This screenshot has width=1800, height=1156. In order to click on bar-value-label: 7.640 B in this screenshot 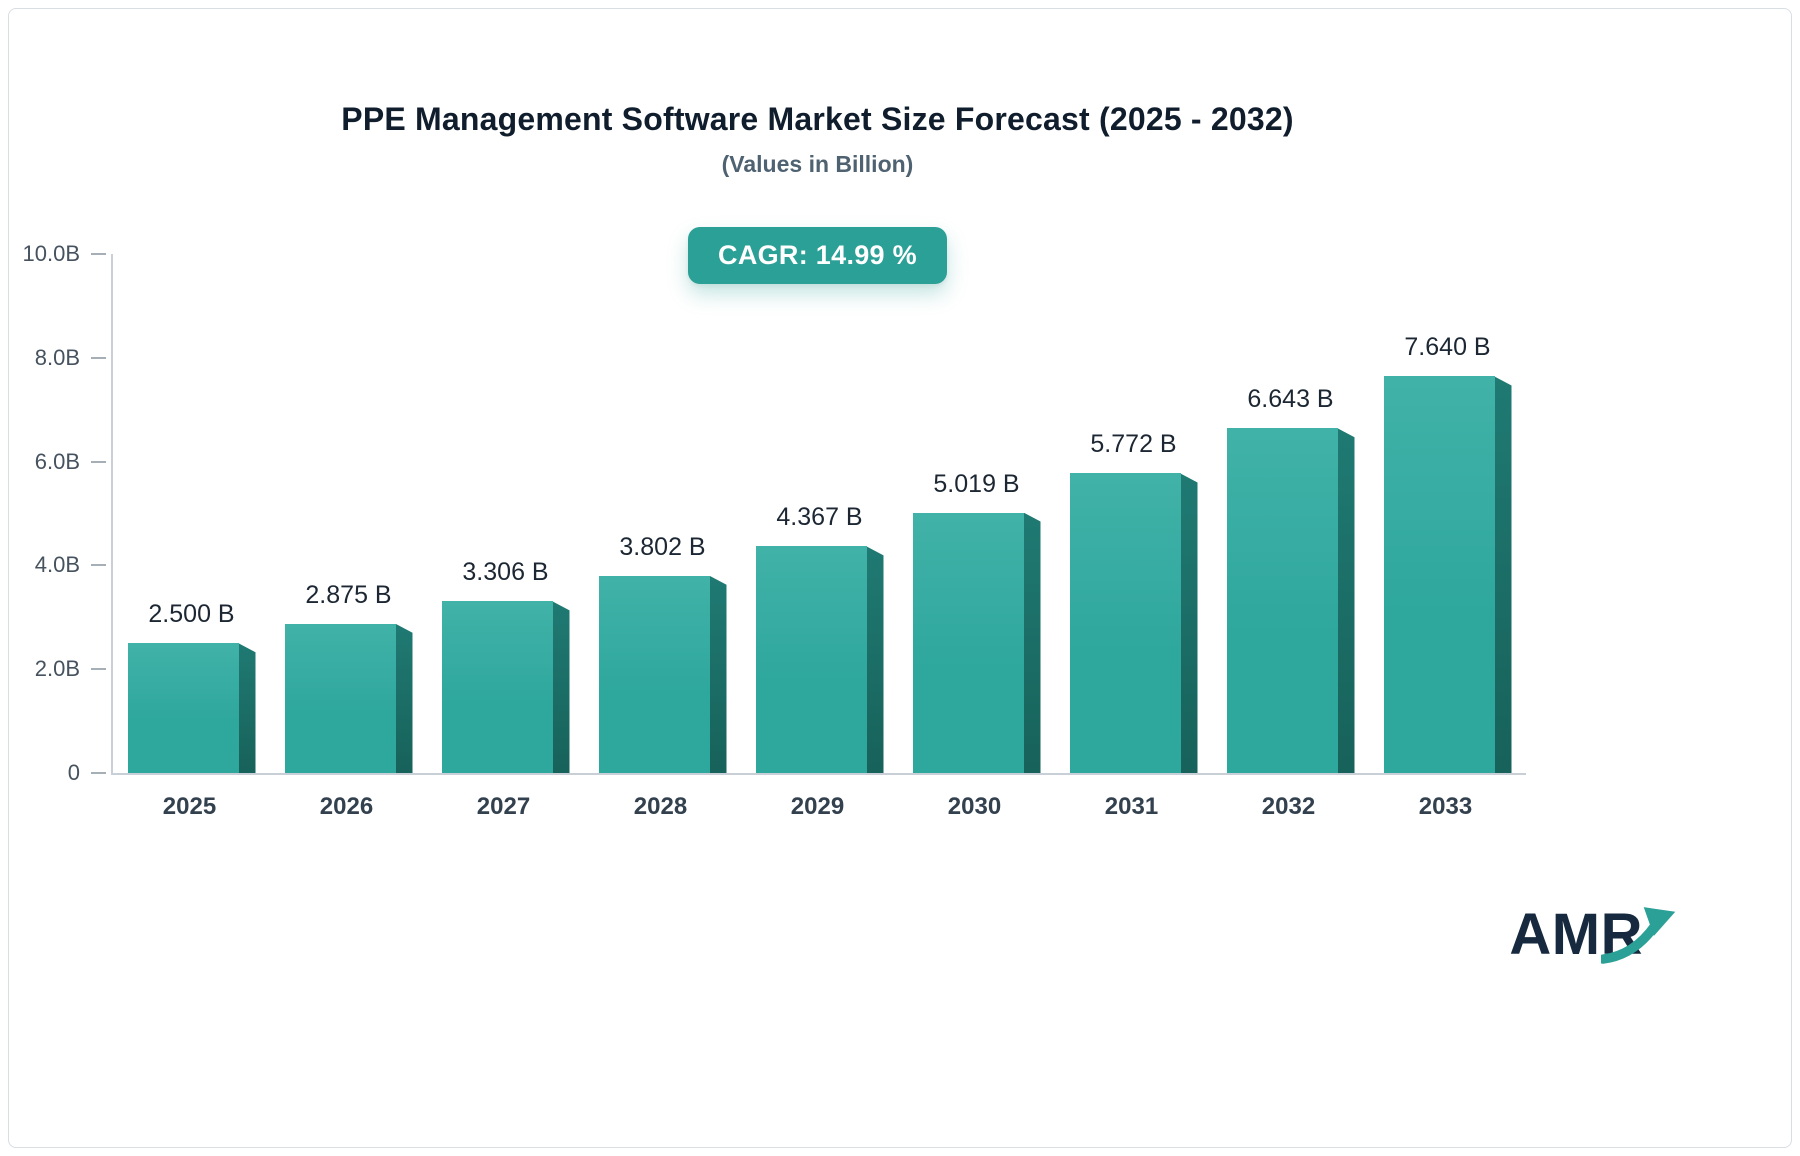, I will do `click(1447, 347)`.